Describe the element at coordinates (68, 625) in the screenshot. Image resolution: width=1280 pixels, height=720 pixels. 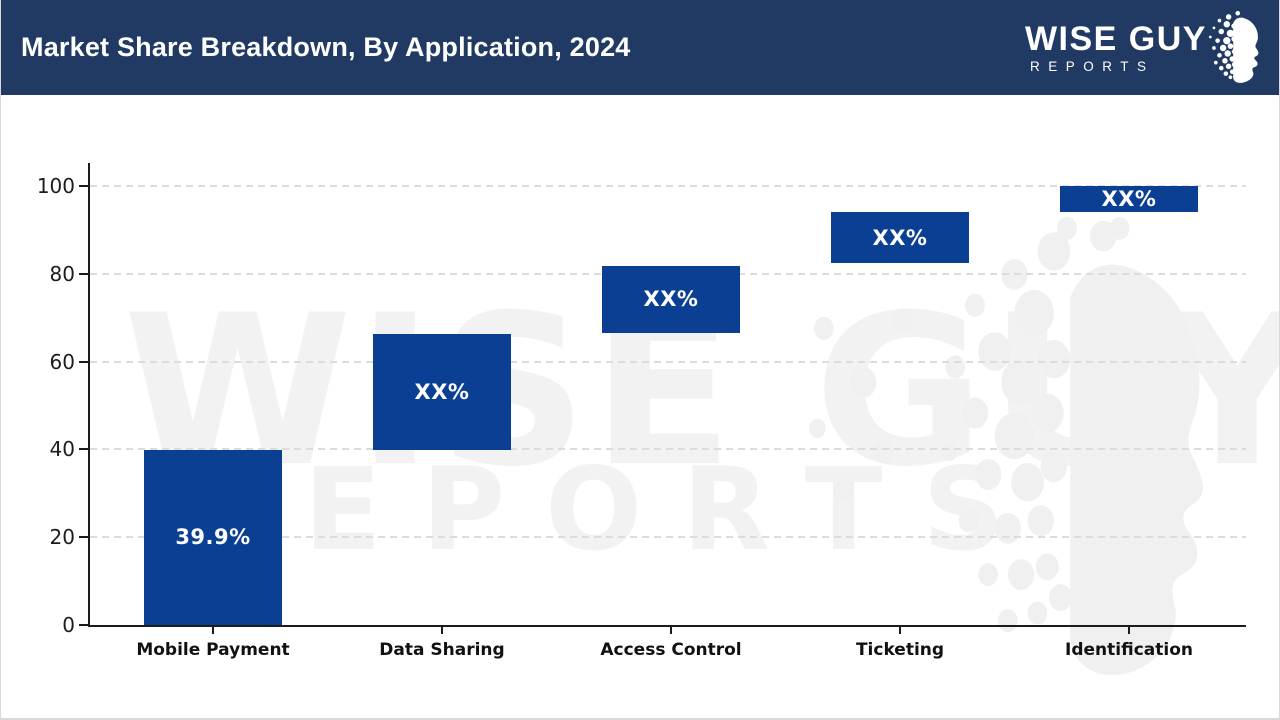
I see `y-tick-label: 0` at that location.